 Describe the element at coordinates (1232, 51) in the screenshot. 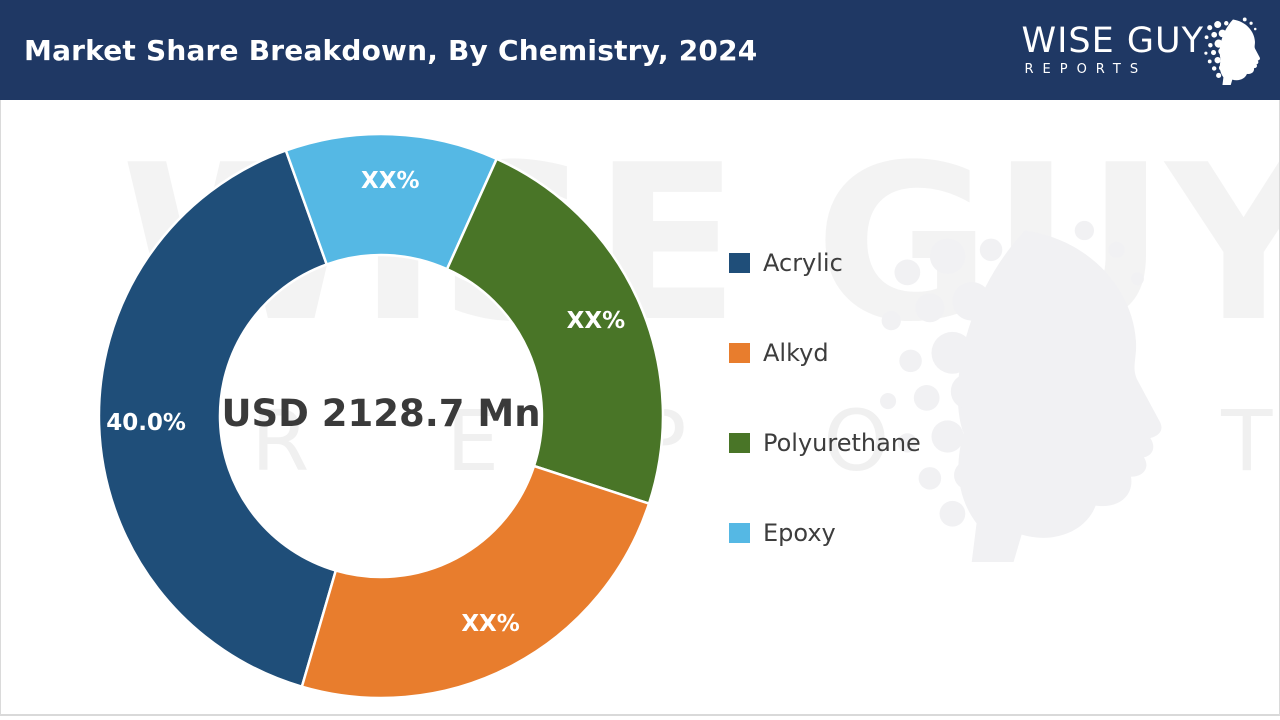

I see `logo-head-icon` at that location.